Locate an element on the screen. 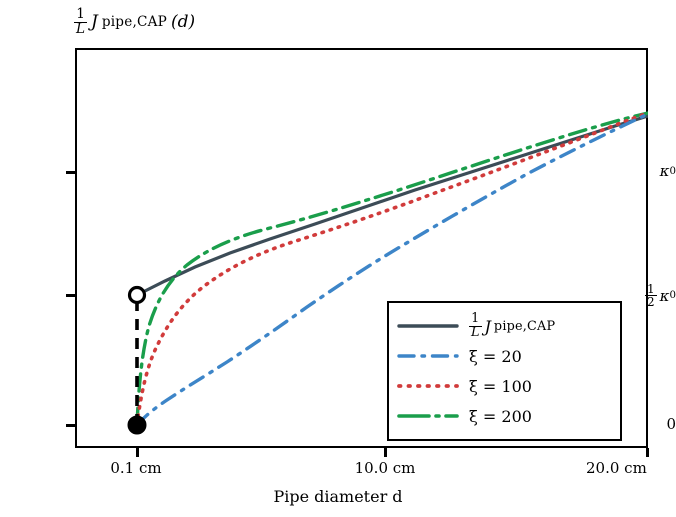 This screenshot has width=676, height=517. filled-circle-marker is located at coordinates (137, 425).